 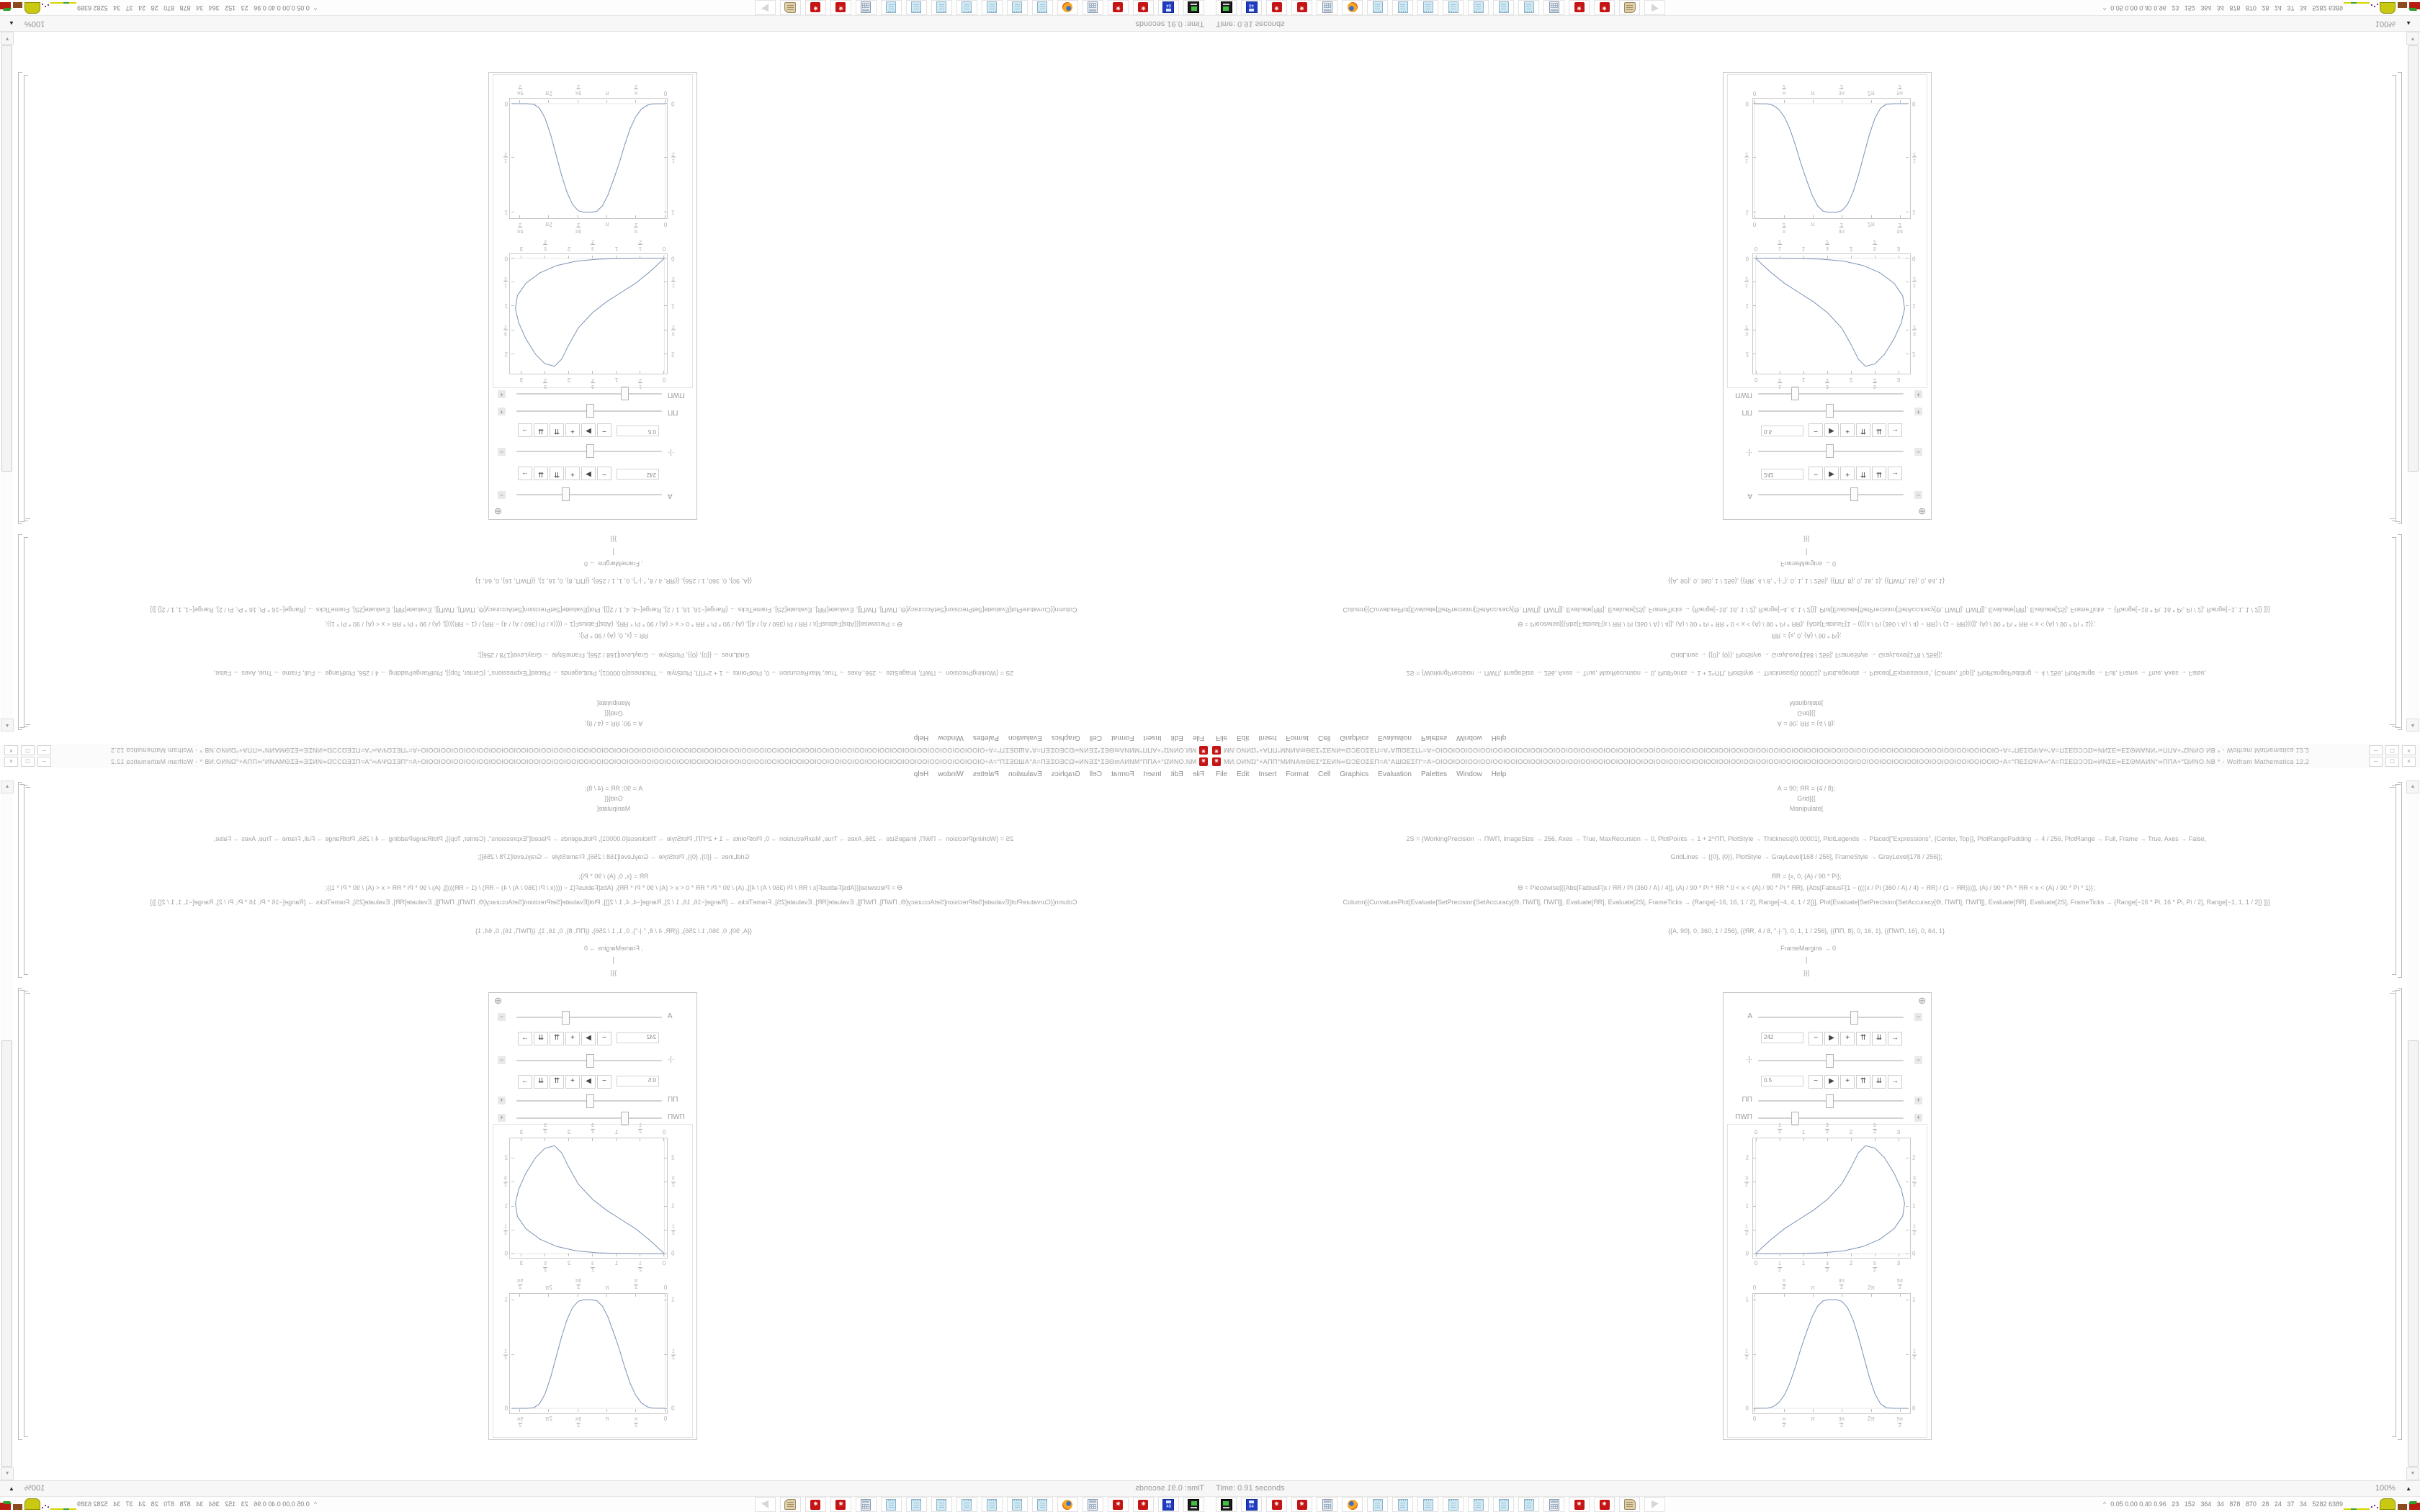 I want to click on scroll-down-button: ▼, so click(x=7, y=38).